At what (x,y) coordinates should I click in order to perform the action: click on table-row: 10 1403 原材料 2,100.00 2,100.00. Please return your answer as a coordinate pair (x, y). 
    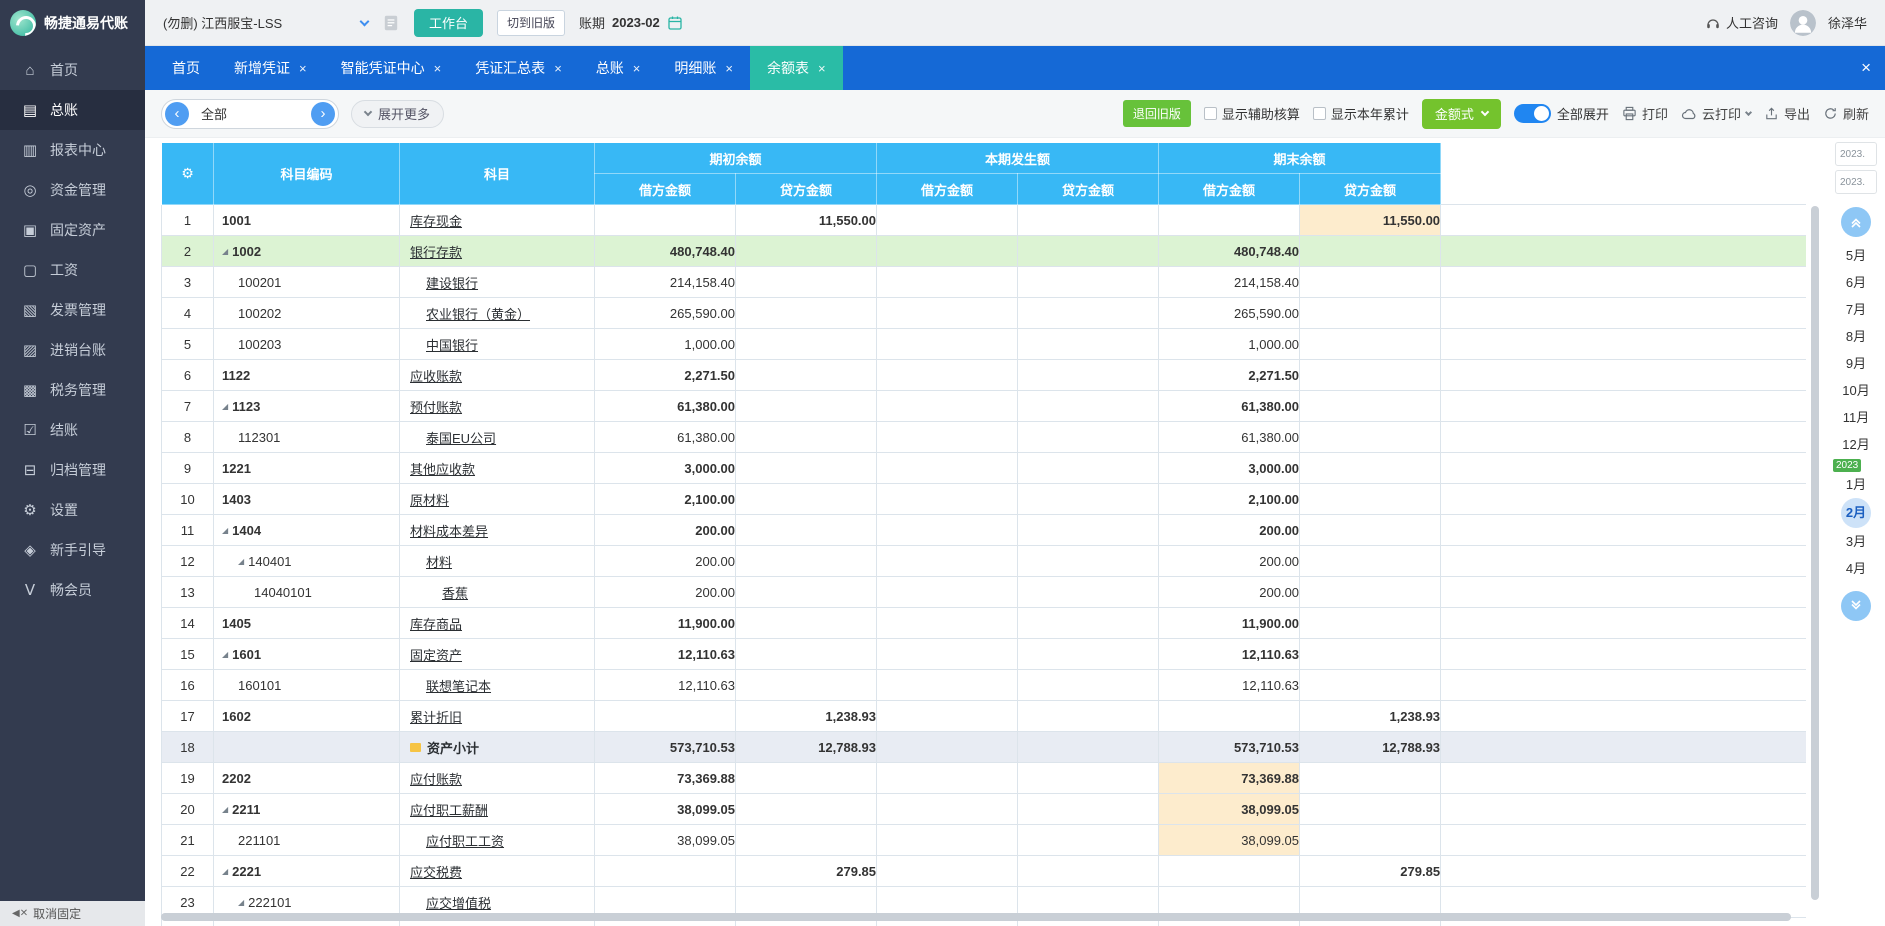
    Looking at the image, I should click on (983, 499).